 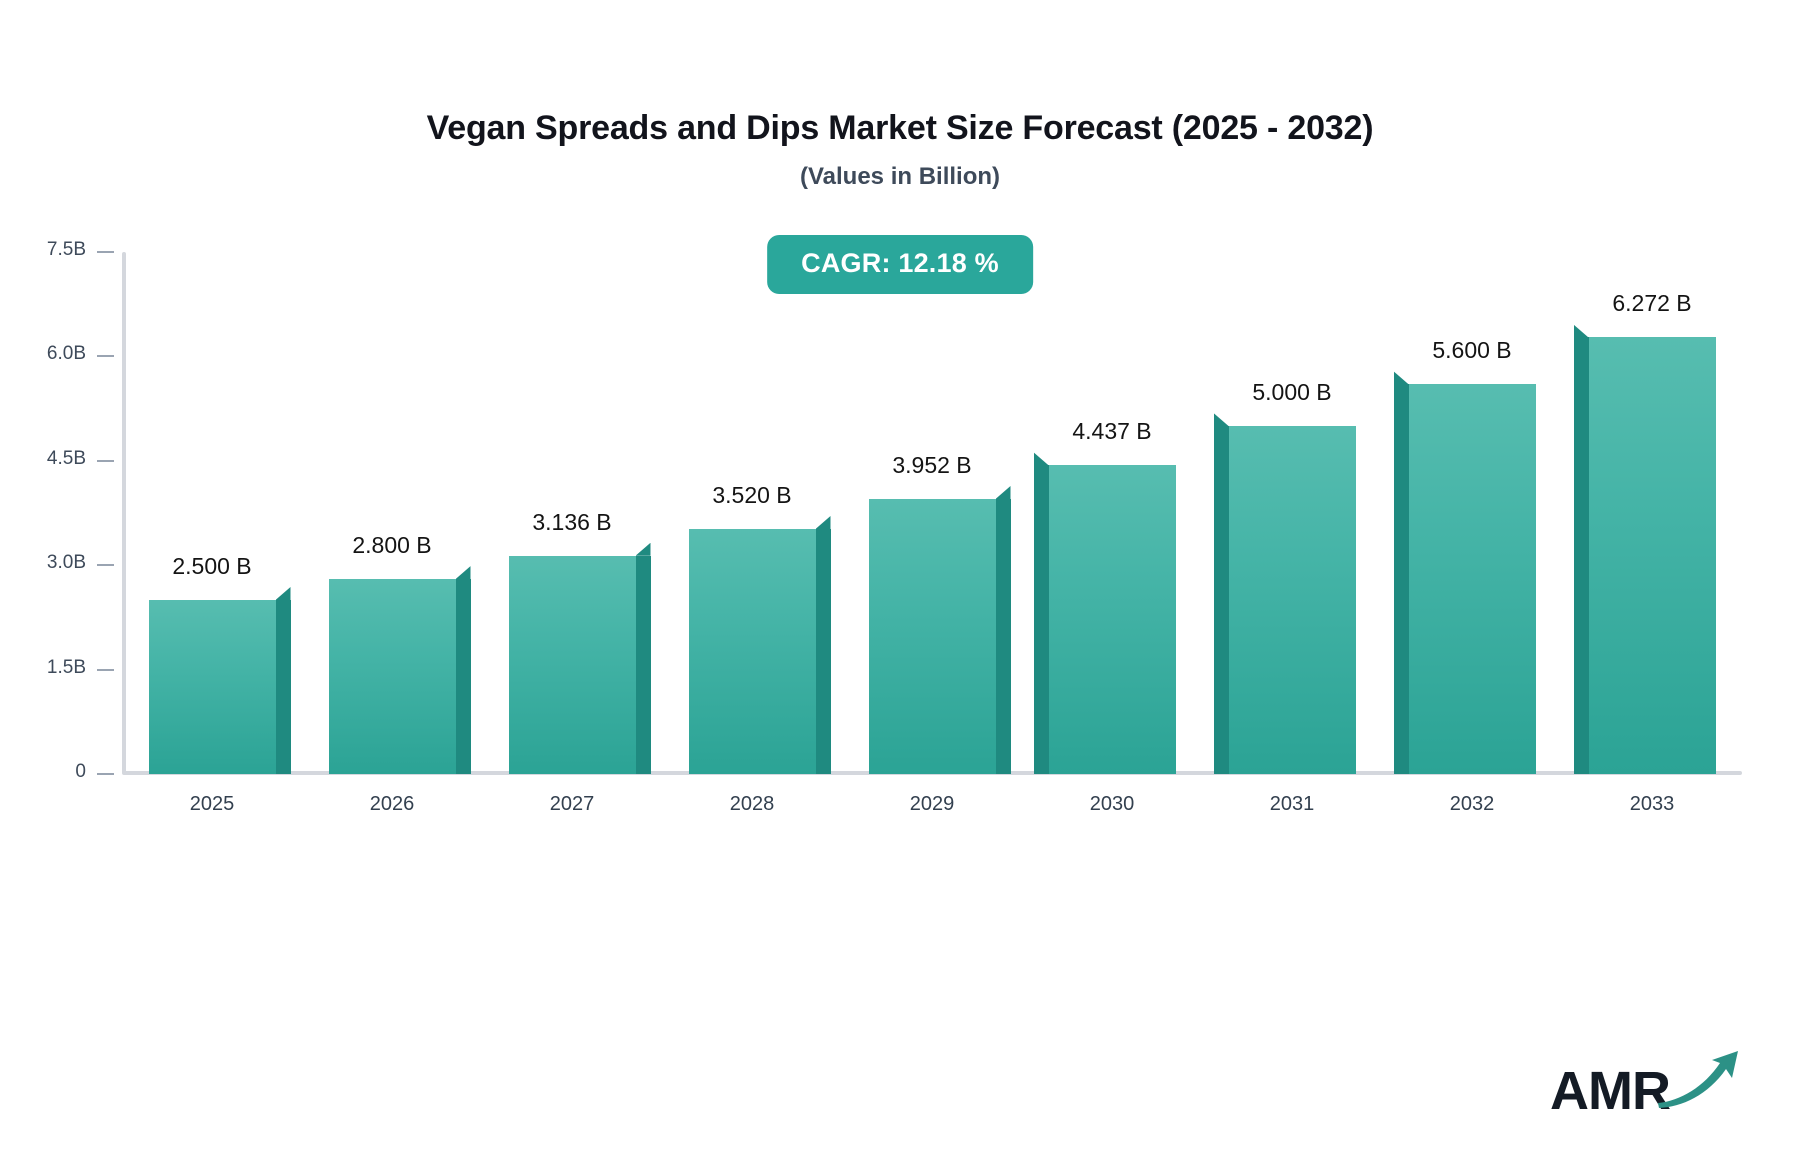 I want to click on x-axis-label: 2029, so click(x=932, y=804).